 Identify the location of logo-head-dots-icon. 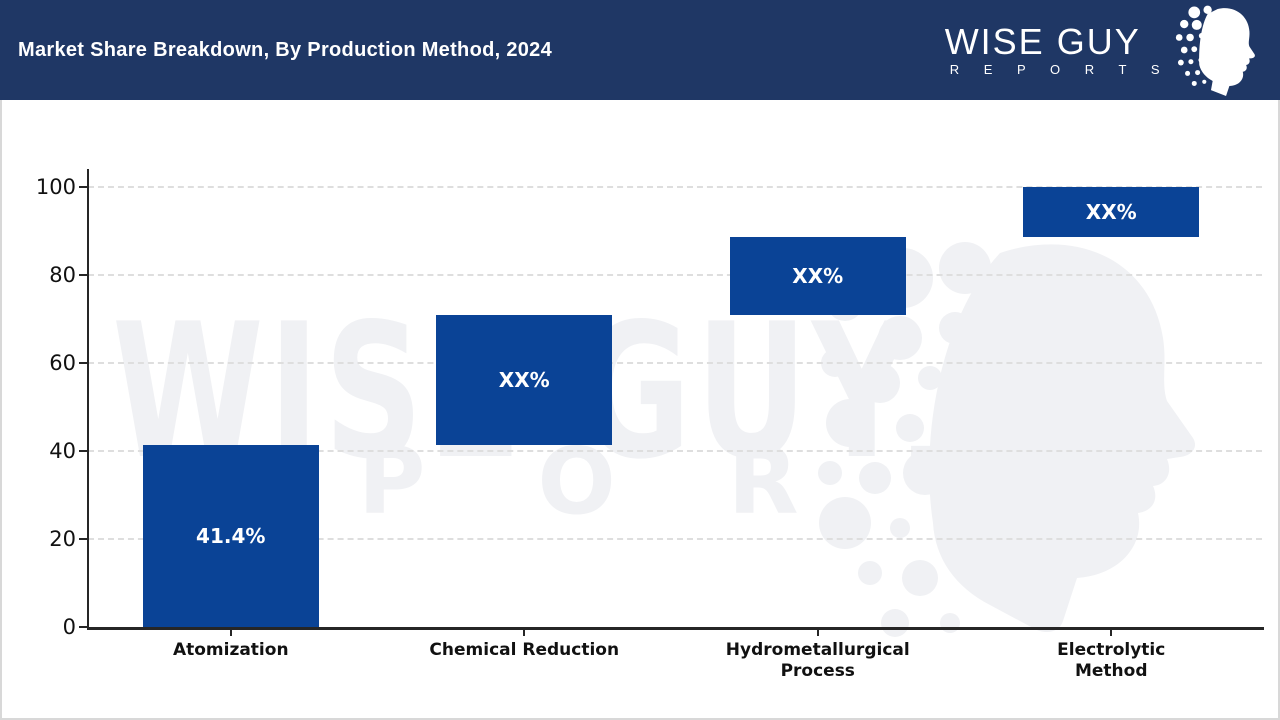
(1215, 50).